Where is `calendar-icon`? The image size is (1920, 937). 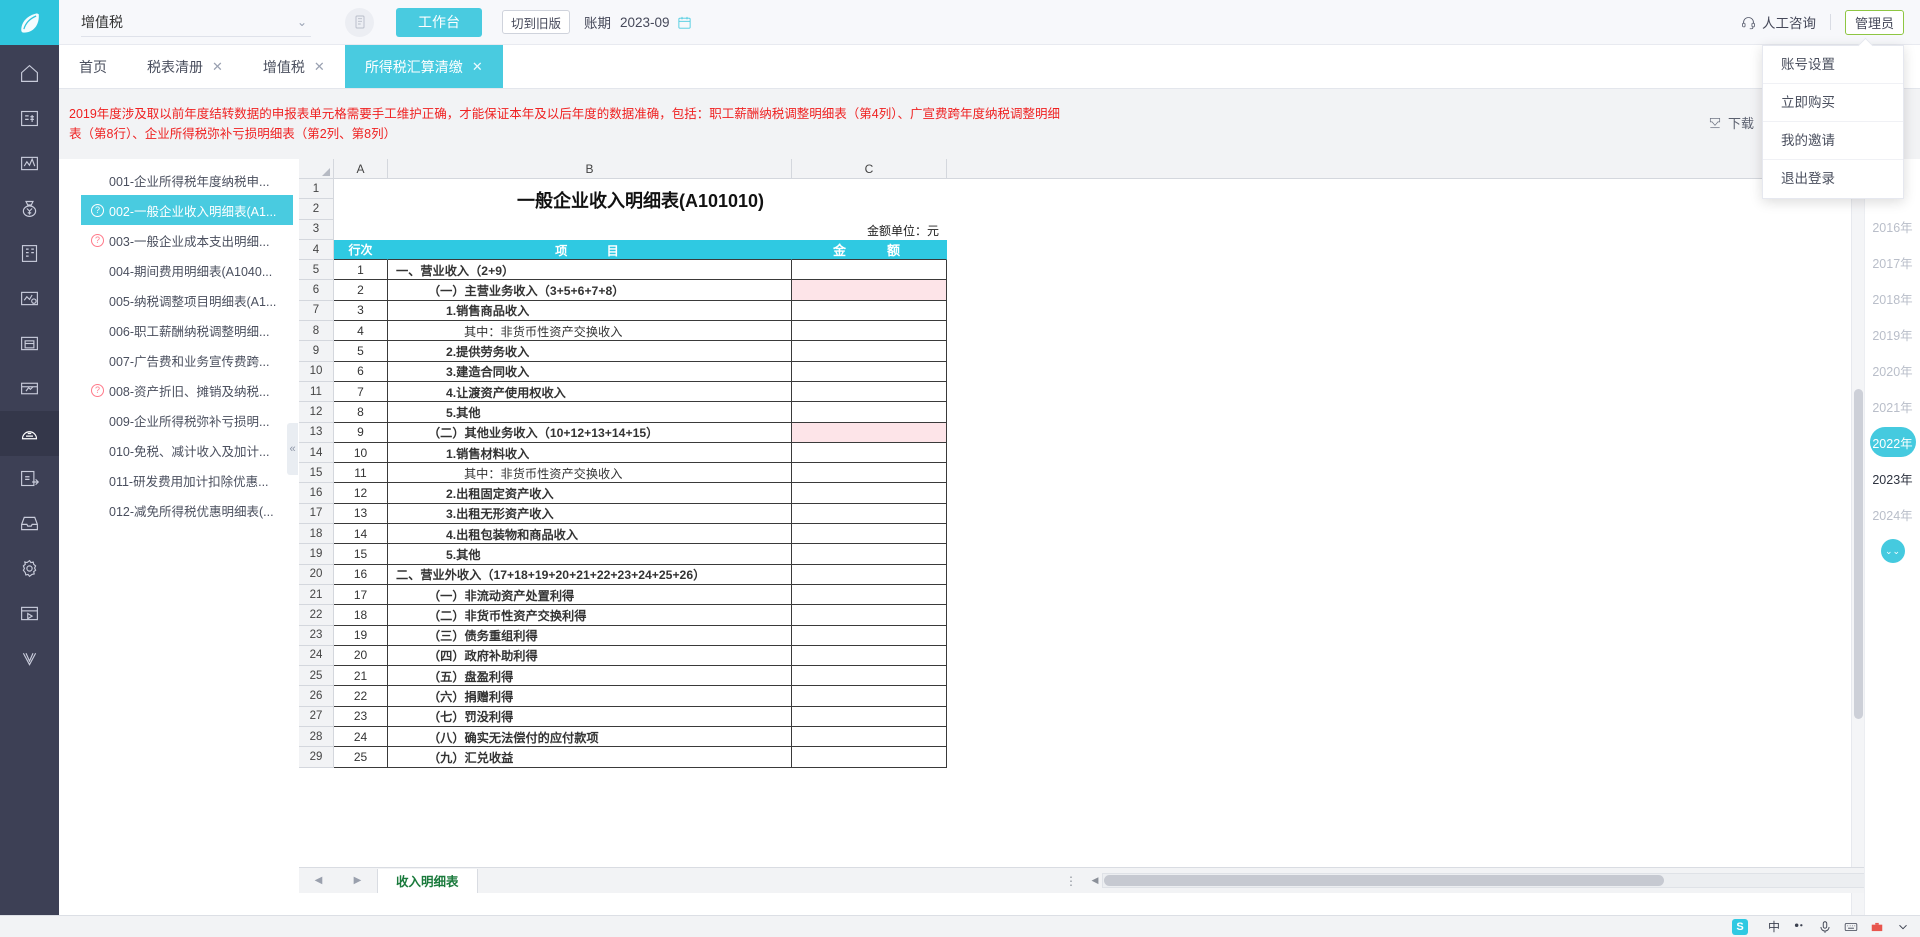
calendar-icon is located at coordinates (684, 22).